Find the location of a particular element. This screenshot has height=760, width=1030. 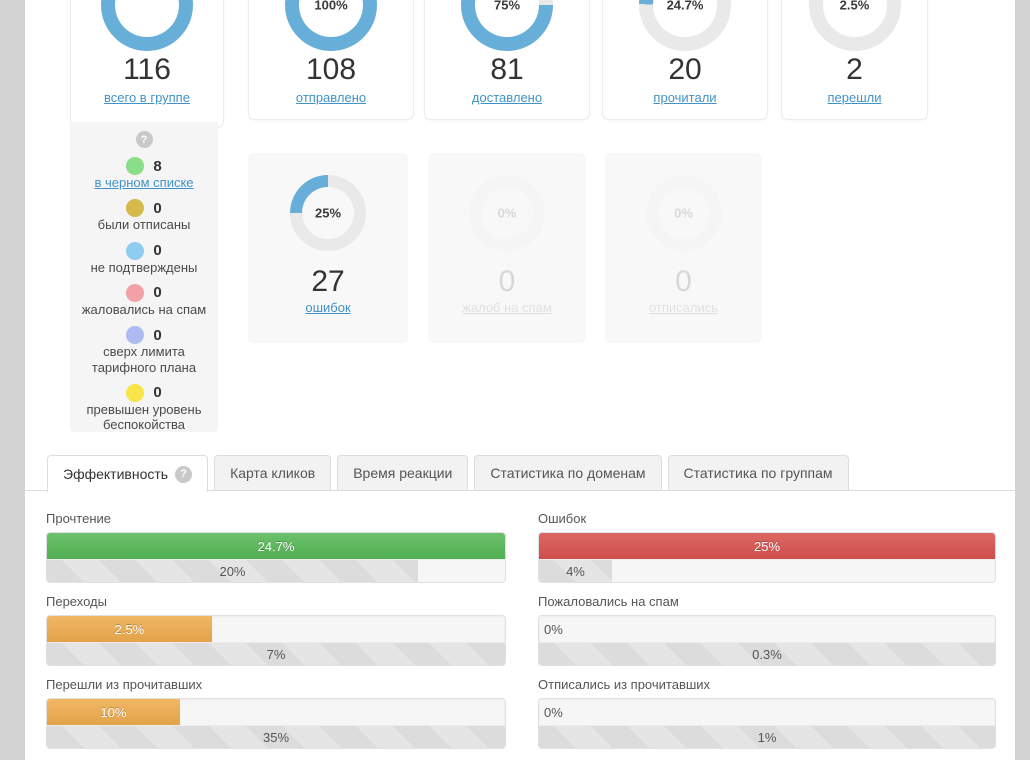

spam-complaints-value: 0 is located at coordinates (507, 281).